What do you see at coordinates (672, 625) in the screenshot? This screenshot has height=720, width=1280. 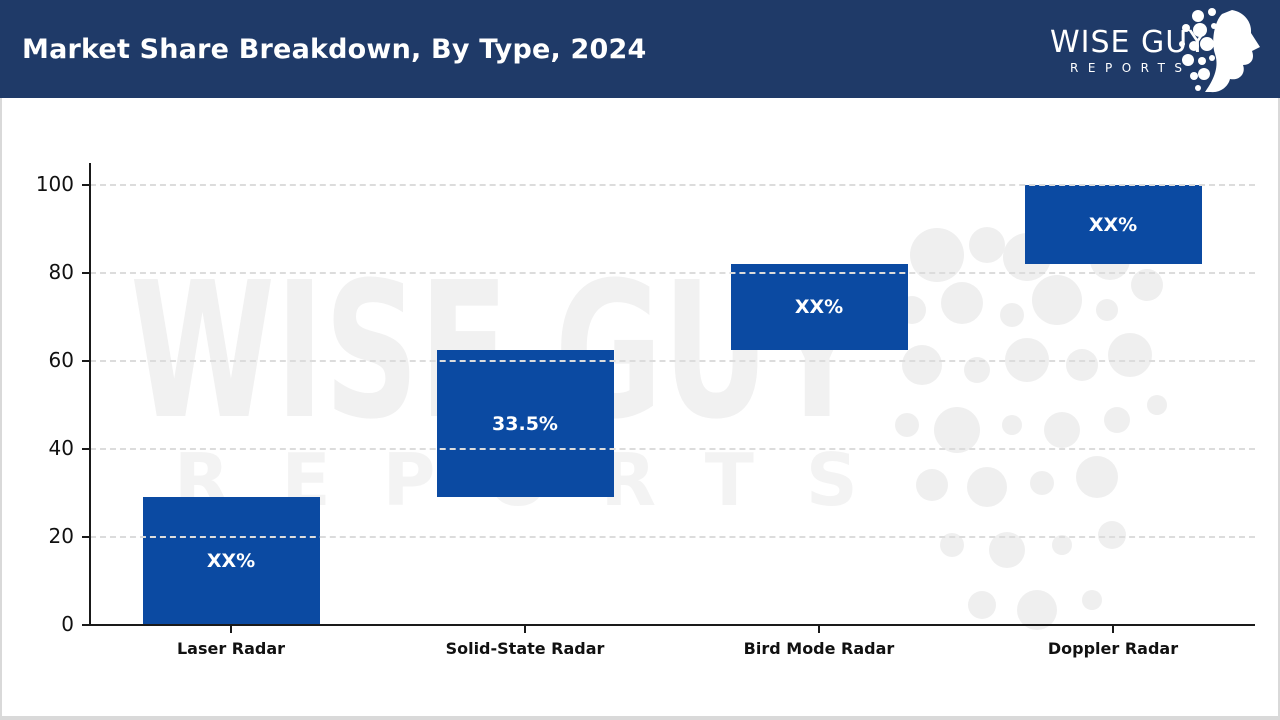 I see `x-axis-line` at bounding box center [672, 625].